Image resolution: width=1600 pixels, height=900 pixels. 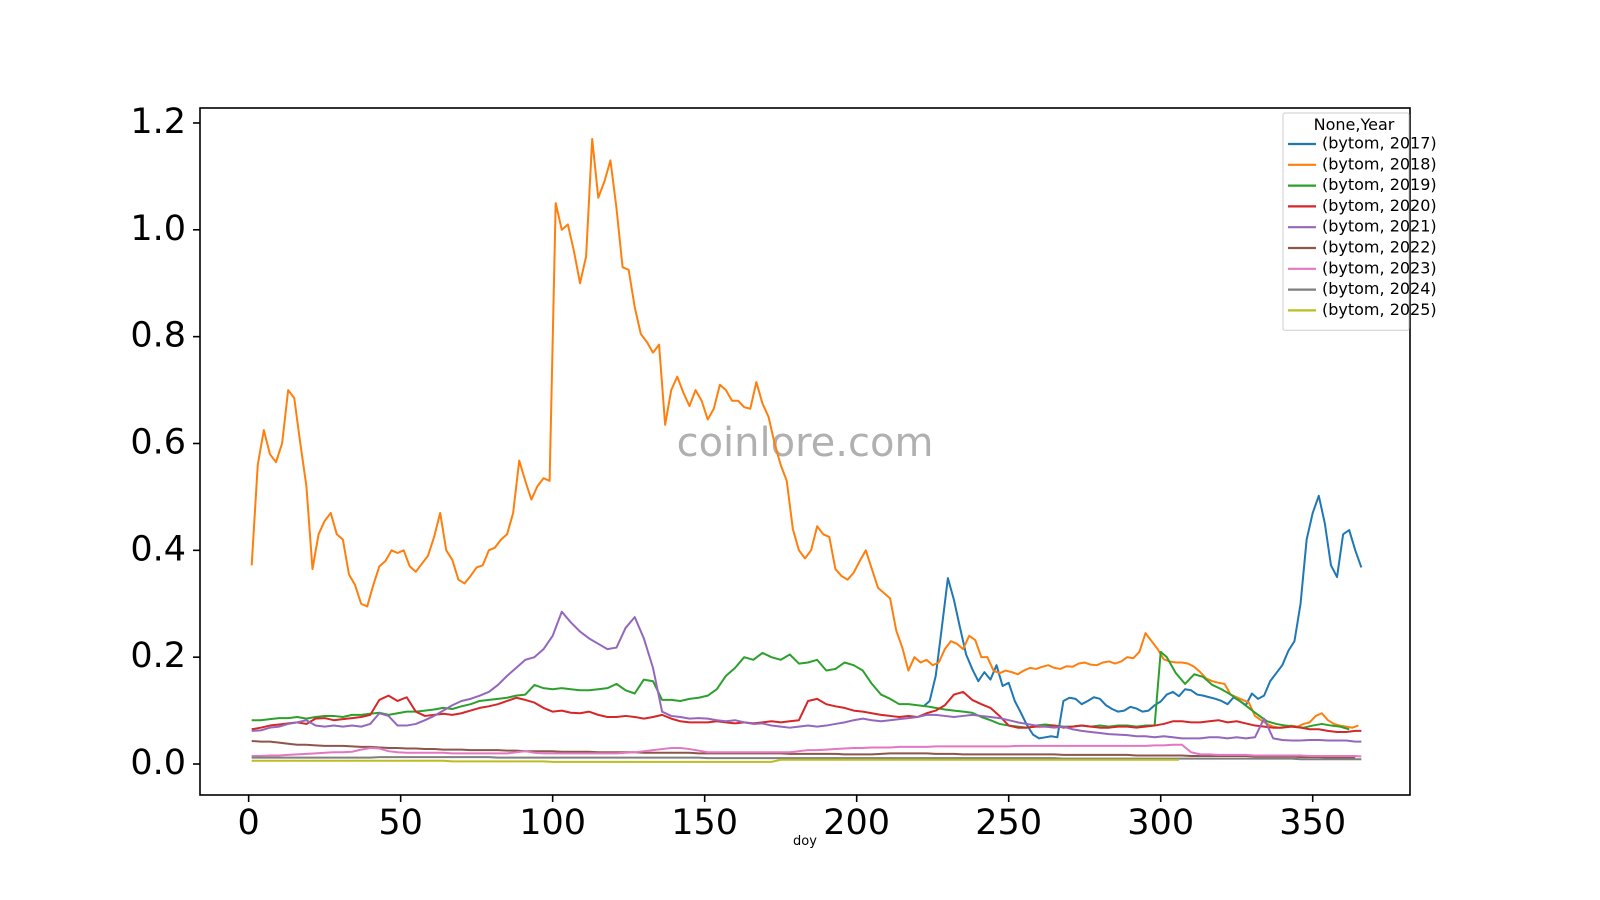 What do you see at coordinates (704, 823) in the screenshot?
I see `x-tick-label: 150` at bounding box center [704, 823].